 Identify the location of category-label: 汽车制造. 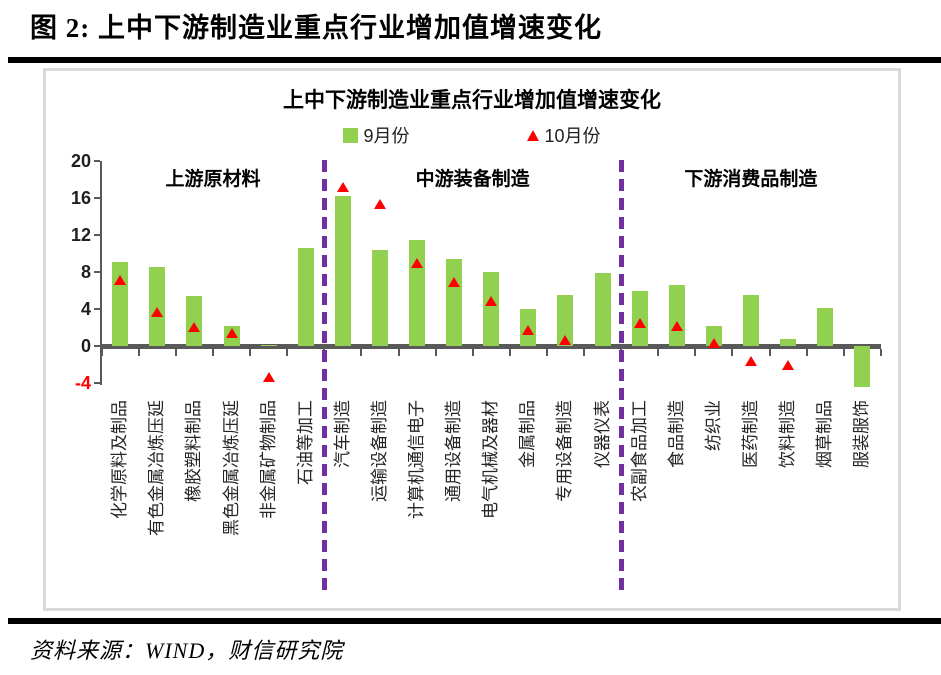
(342, 434).